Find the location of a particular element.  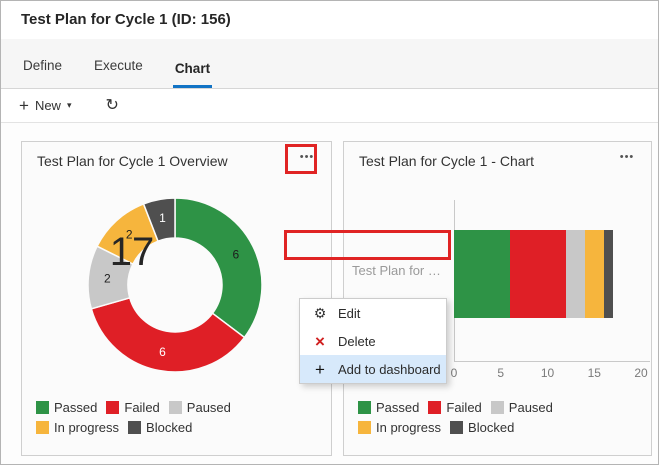

donut-slice-passed is located at coordinates (218, 268).